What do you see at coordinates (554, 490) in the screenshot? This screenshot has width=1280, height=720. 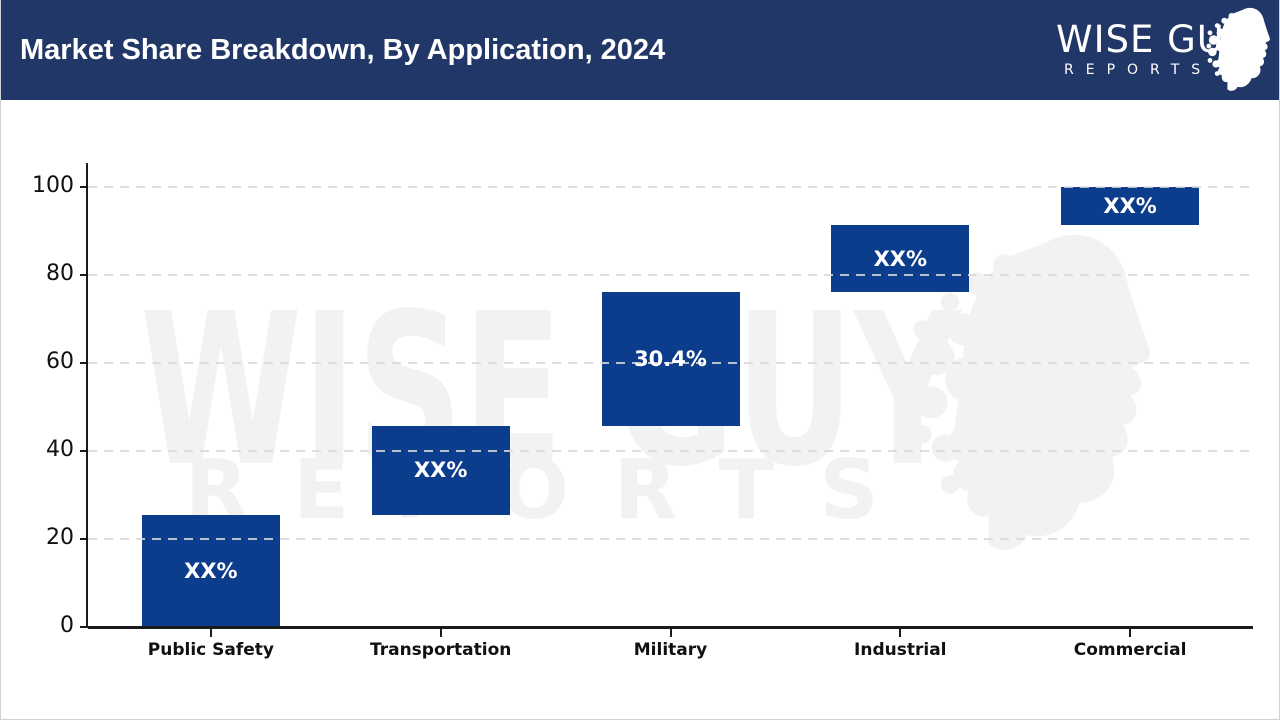 I see `watermark-text-line2: REPORTS` at bounding box center [554, 490].